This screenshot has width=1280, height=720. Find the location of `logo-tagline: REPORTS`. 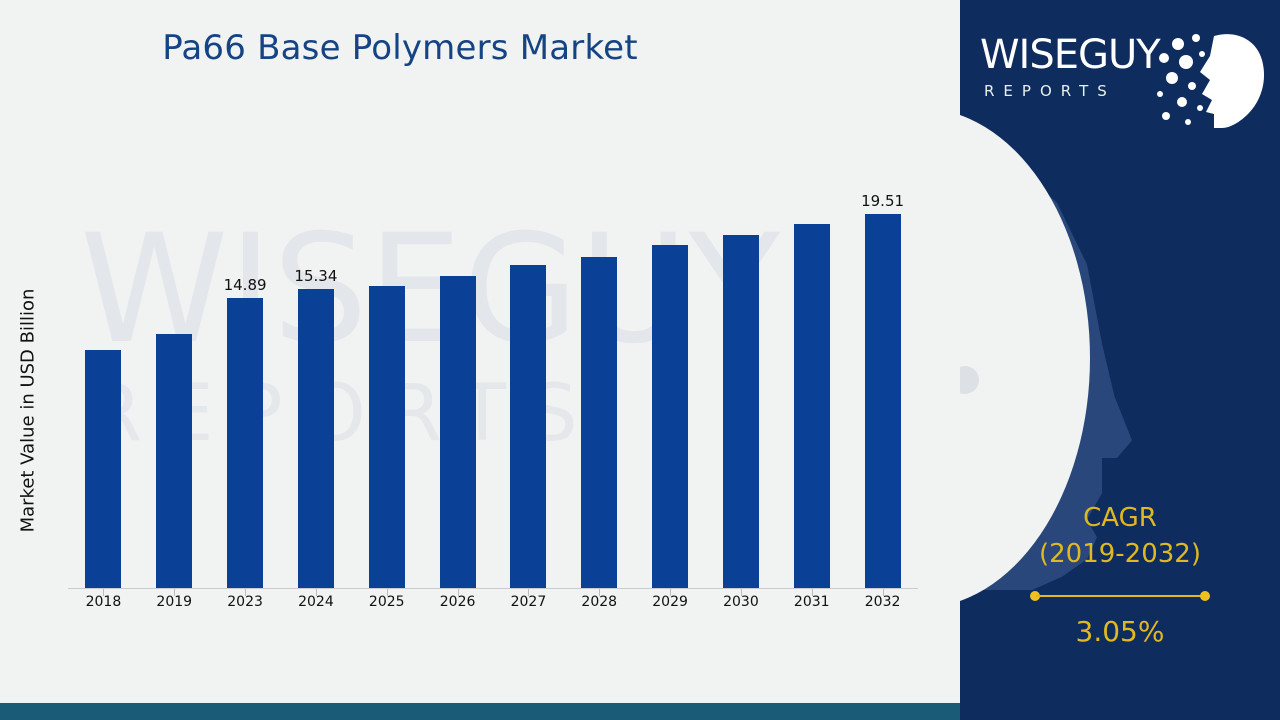

logo-tagline: REPORTS is located at coordinates (1050, 91).